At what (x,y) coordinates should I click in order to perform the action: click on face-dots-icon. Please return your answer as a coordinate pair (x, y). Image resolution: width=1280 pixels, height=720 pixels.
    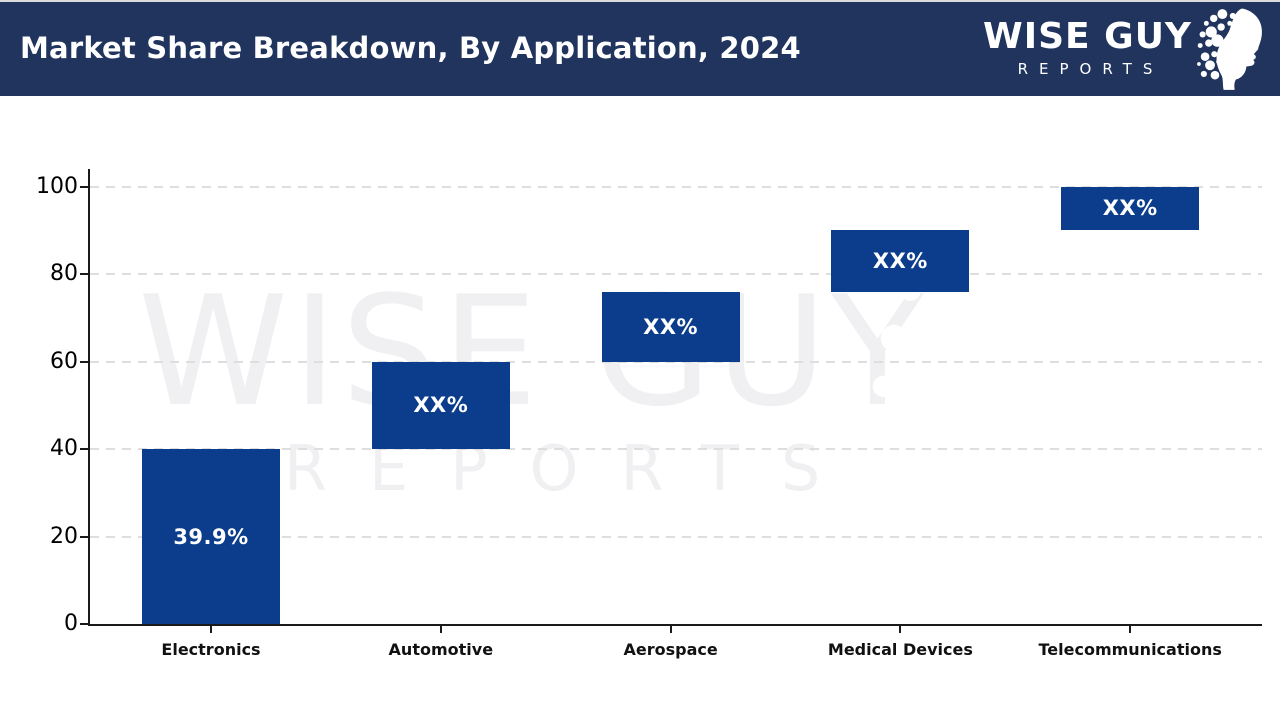
    Looking at the image, I should click on (1229, 49).